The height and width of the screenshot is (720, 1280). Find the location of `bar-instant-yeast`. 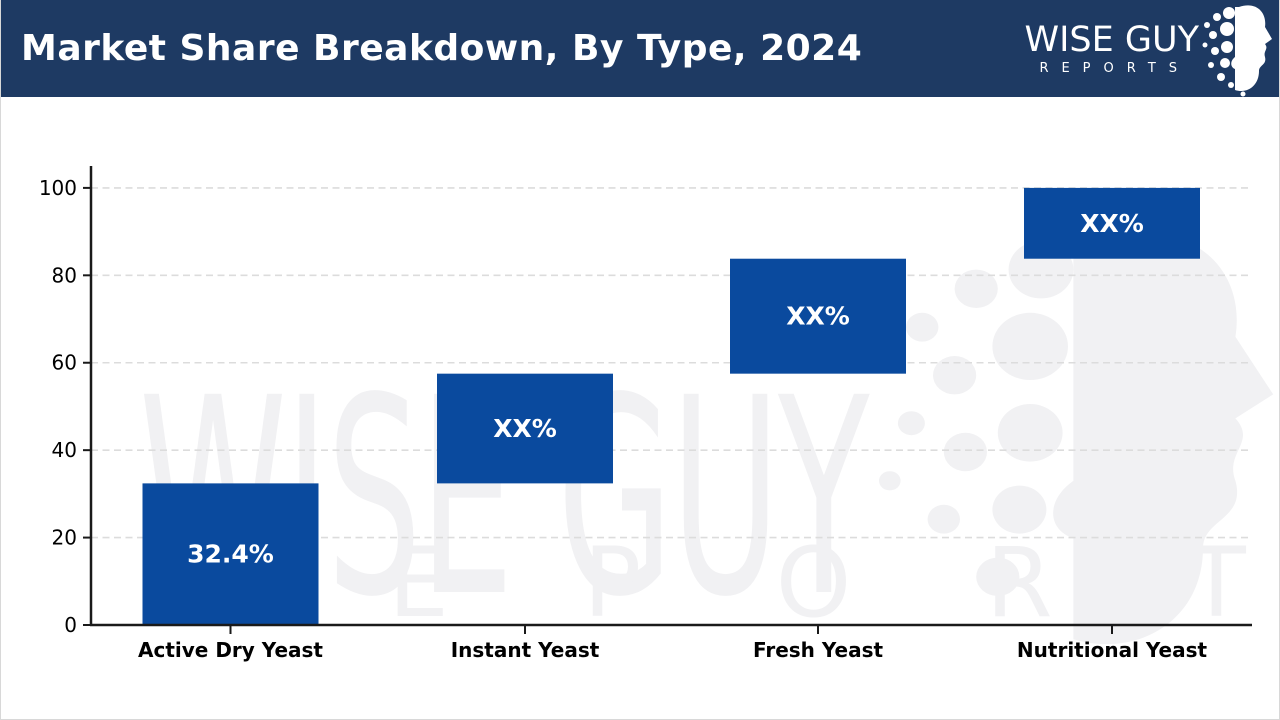

bar-instant-yeast is located at coordinates (525, 428).